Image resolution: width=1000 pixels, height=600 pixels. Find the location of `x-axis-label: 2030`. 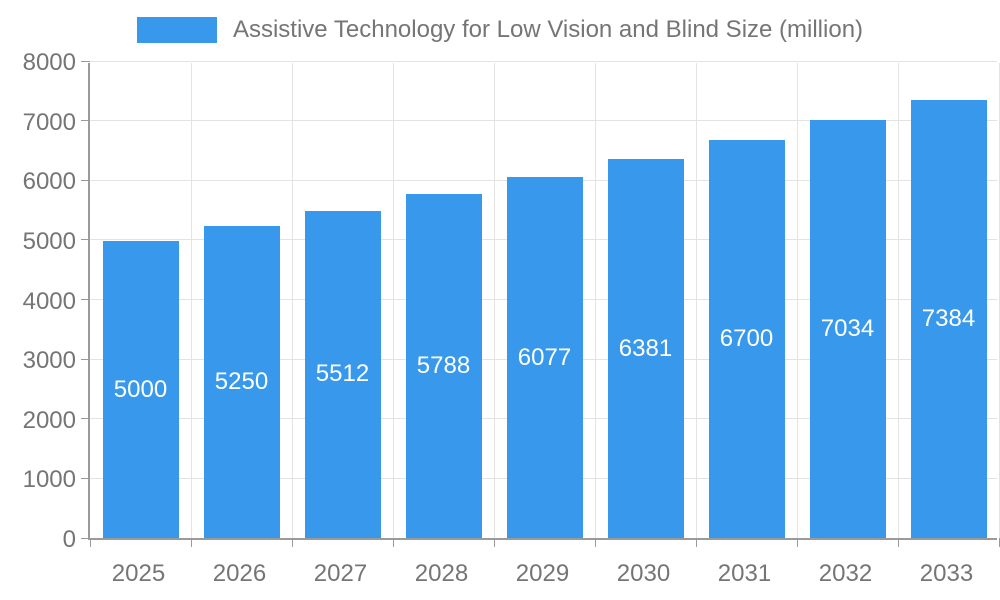

x-axis-label: 2030 is located at coordinates (643, 573).